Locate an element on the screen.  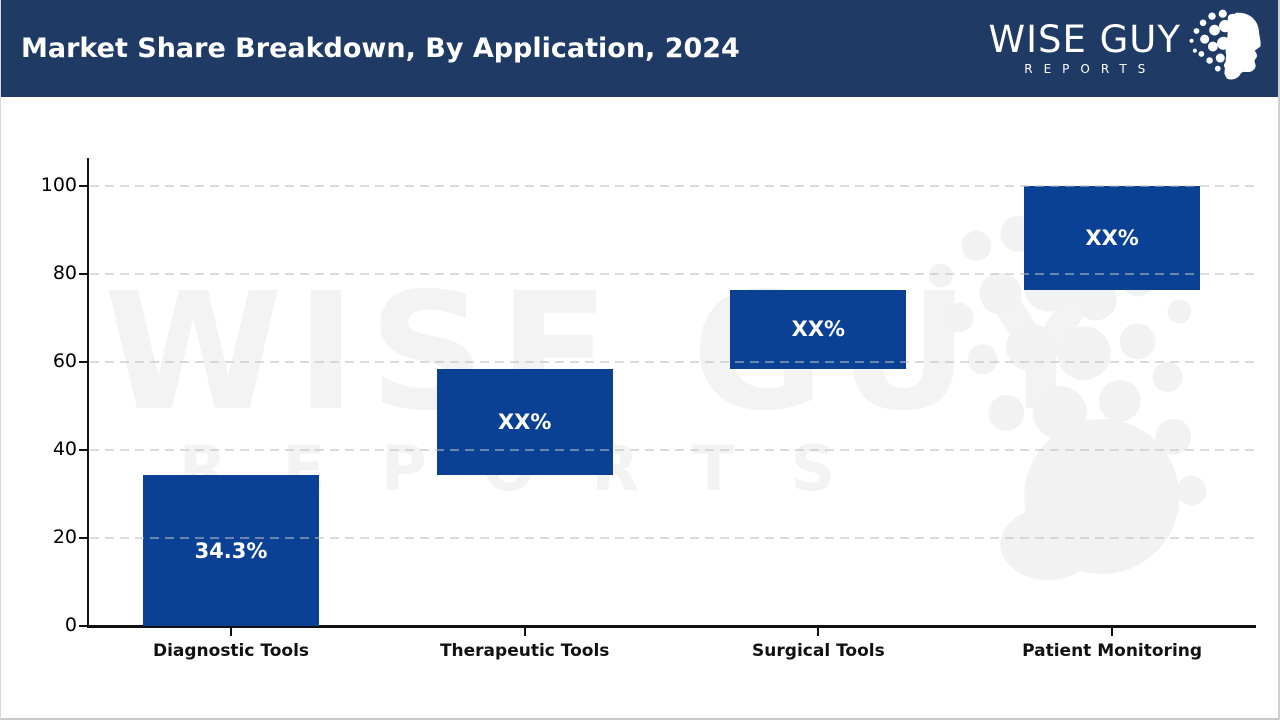
y-tick-label: 60 is located at coordinates (64, 361).